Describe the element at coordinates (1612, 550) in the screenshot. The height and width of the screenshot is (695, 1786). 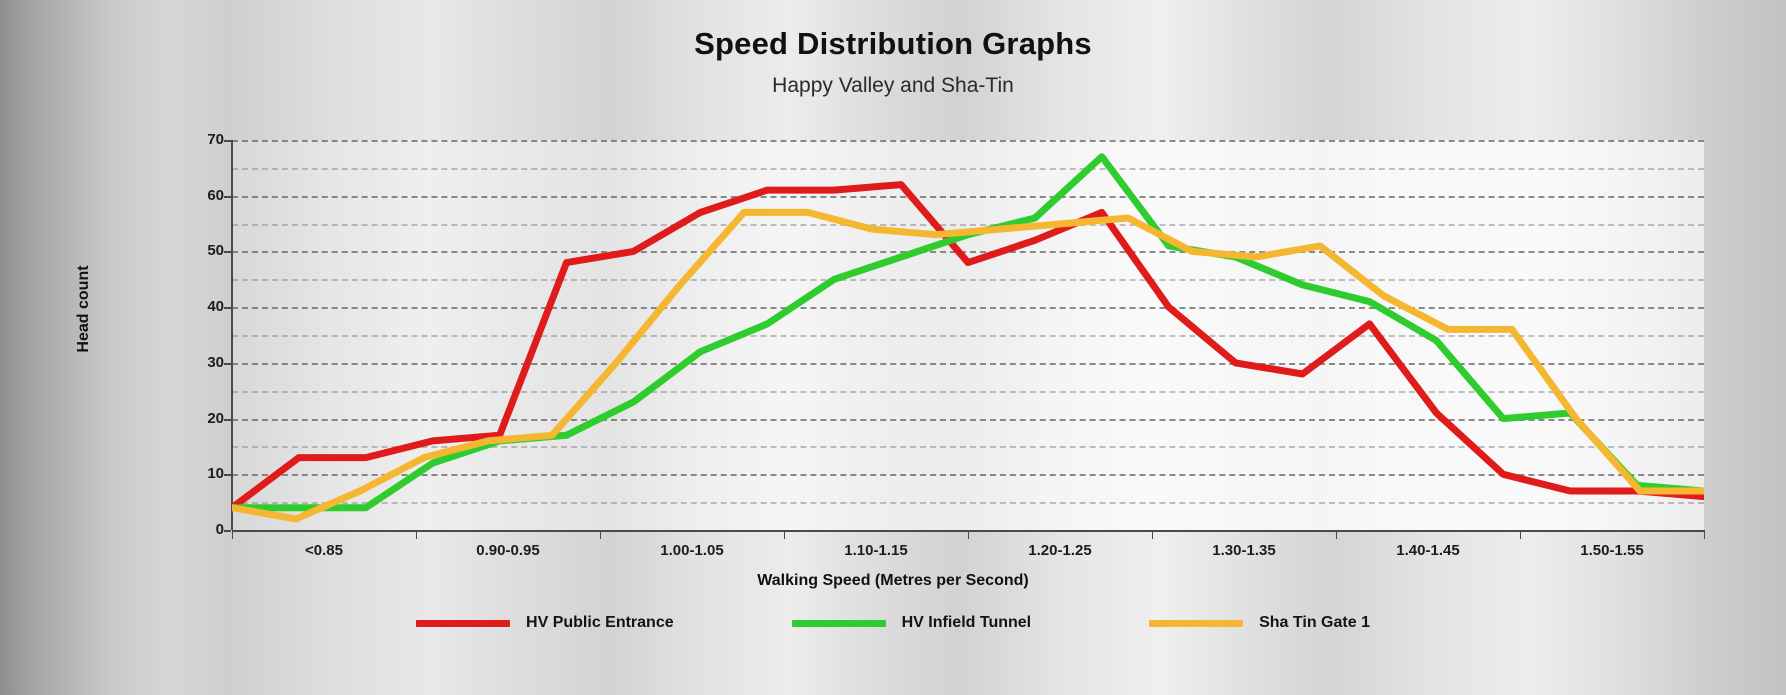
I see `x-tick-label: 1.50-1.55` at that location.